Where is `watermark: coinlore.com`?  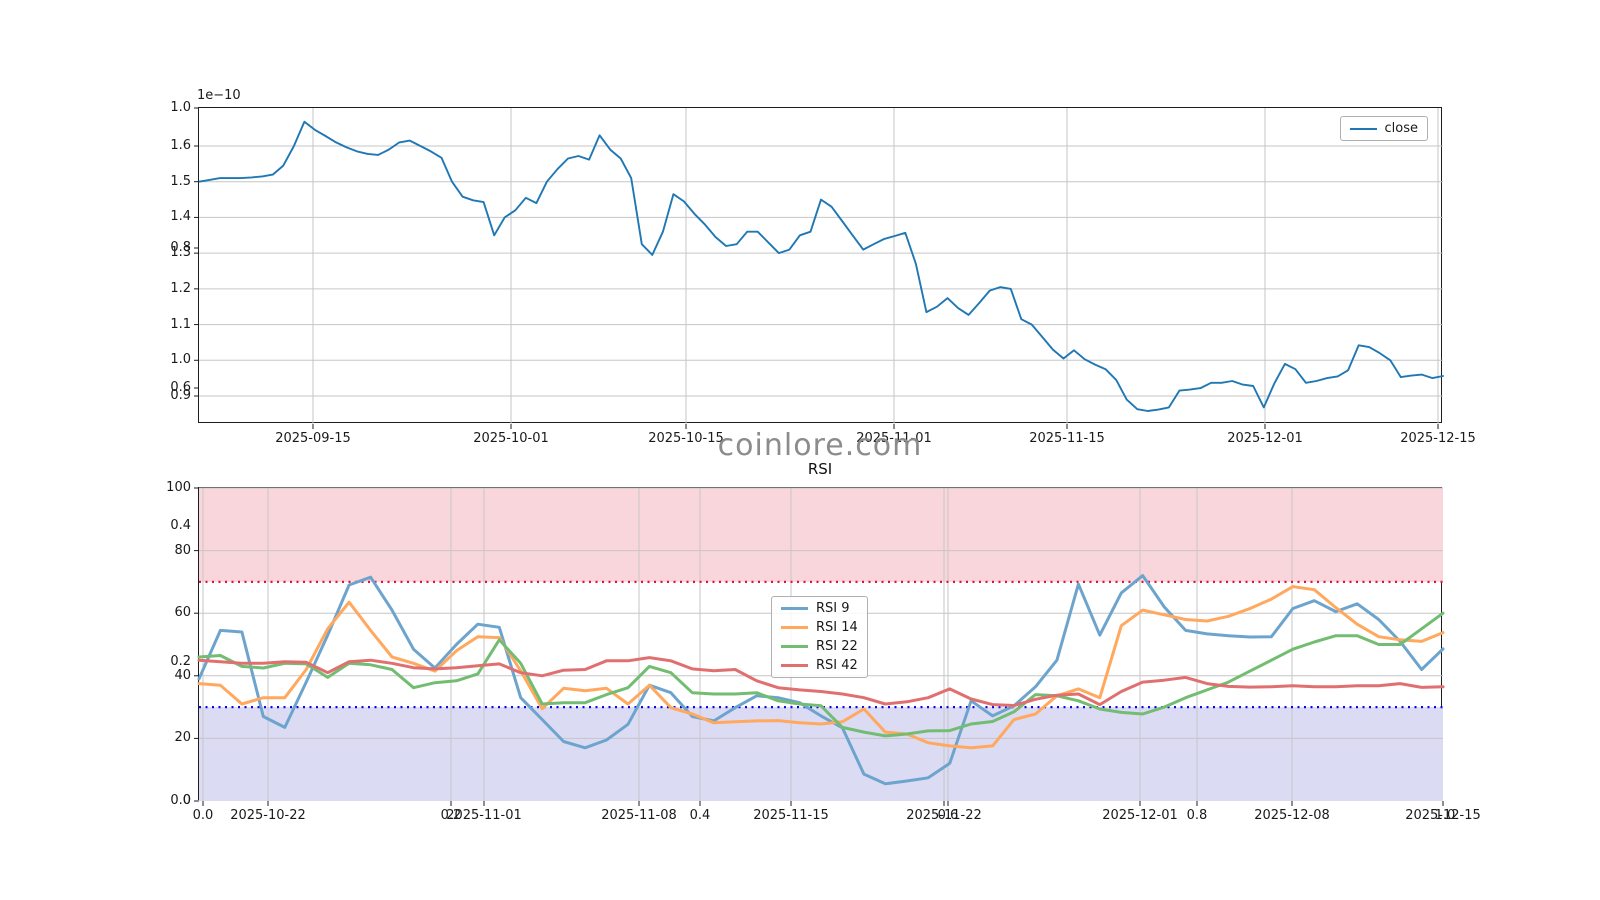
watermark: coinlore.com is located at coordinates (820, 445).